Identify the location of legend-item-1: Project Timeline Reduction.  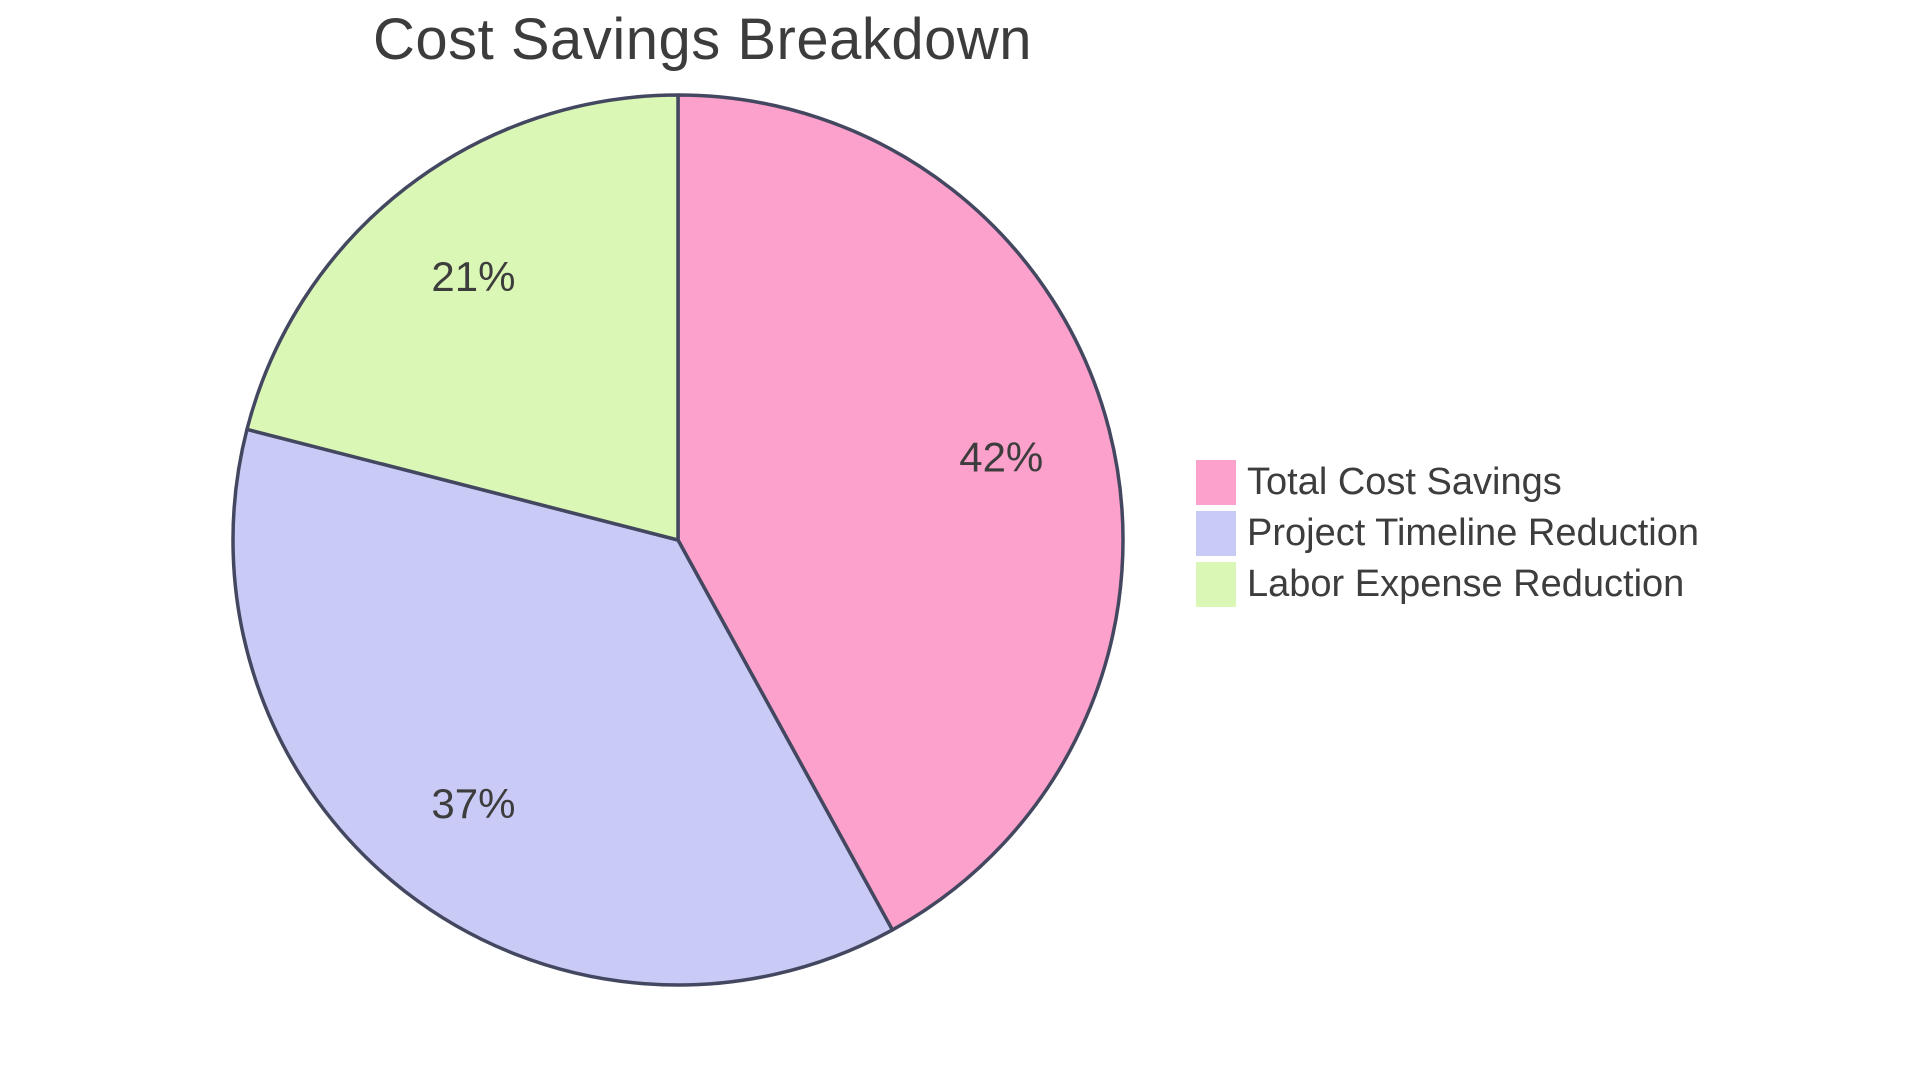
(1447, 533).